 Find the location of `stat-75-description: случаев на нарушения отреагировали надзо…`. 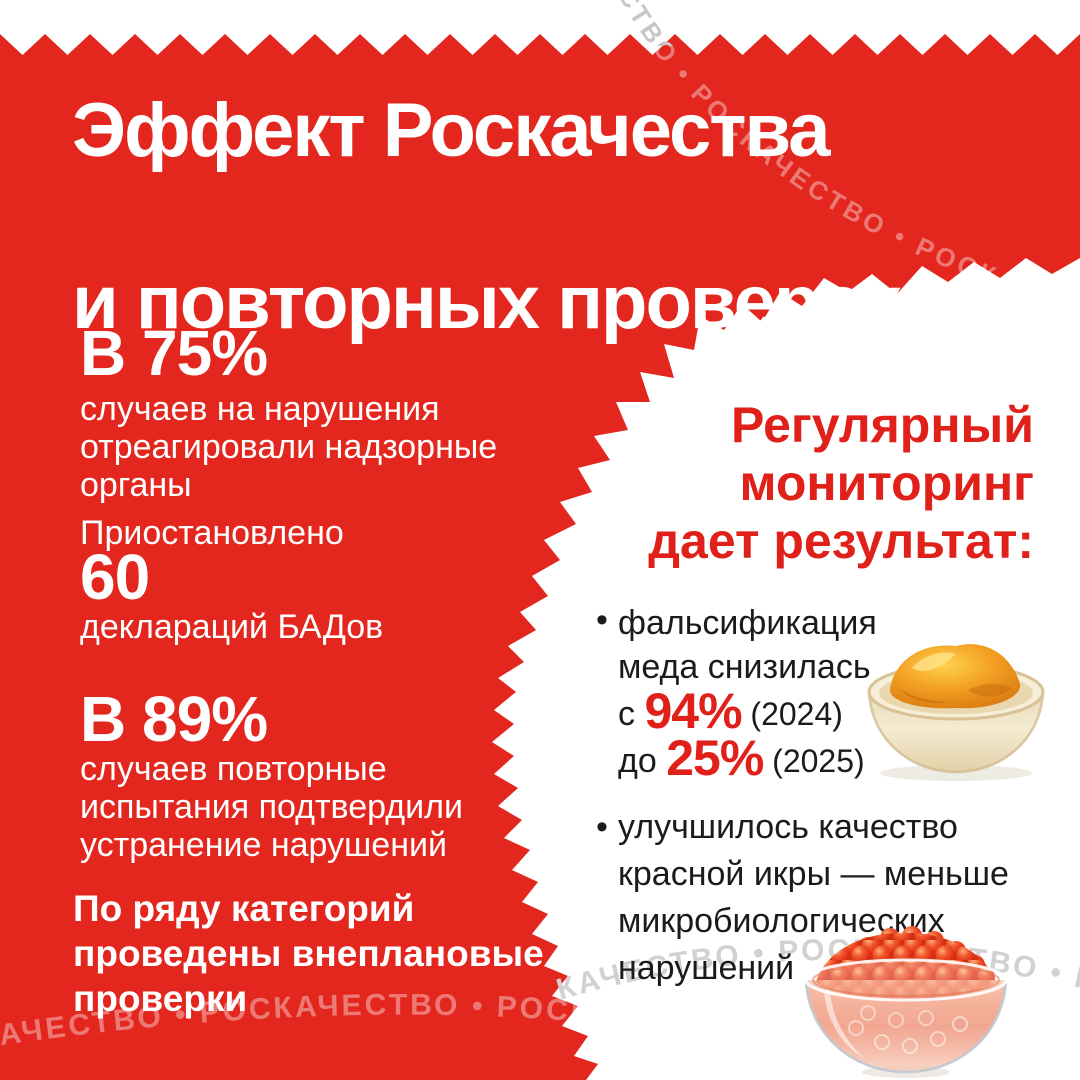

stat-75-description: случаев на нарушения отреагировали надзо… is located at coordinates (289, 447).